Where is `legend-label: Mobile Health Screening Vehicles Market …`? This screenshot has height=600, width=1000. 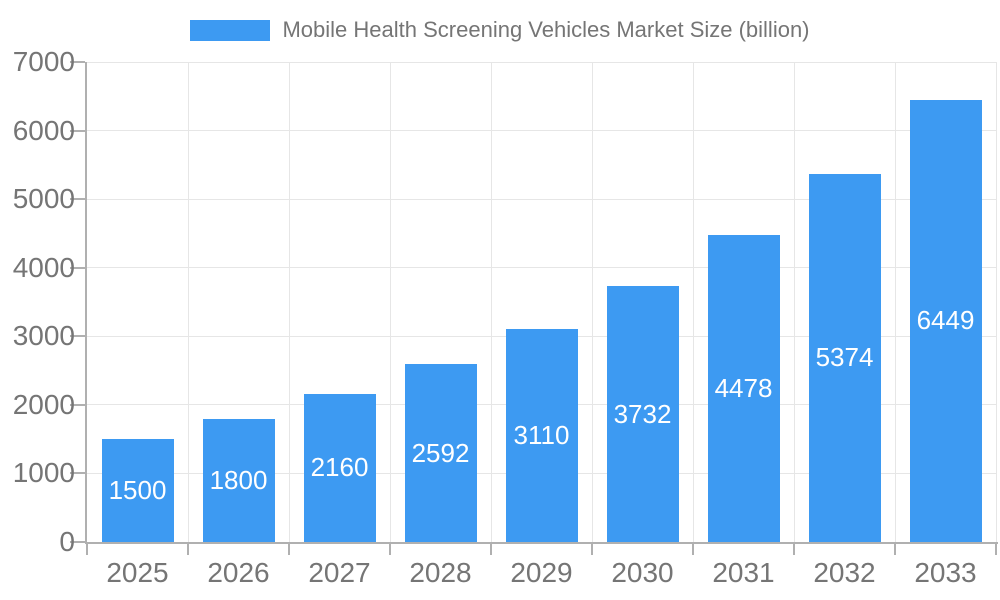
legend-label: Mobile Health Screening Vehicles Market … is located at coordinates (546, 29).